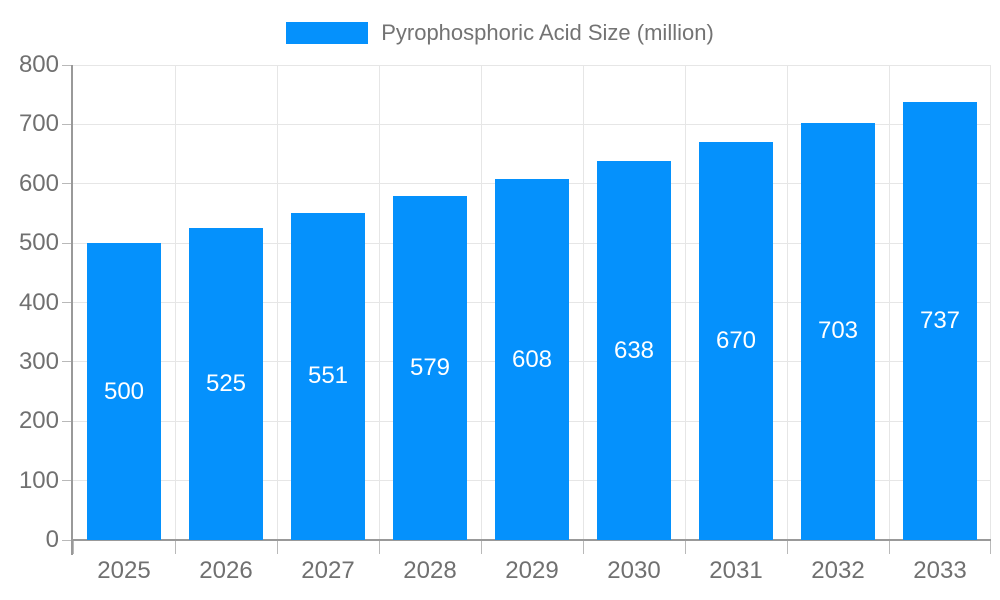 This screenshot has height=600, width=1000. What do you see at coordinates (52, 539) in the screenshot?
I see `y-axis-tick-label: 0` at bounding box center [52, 539].